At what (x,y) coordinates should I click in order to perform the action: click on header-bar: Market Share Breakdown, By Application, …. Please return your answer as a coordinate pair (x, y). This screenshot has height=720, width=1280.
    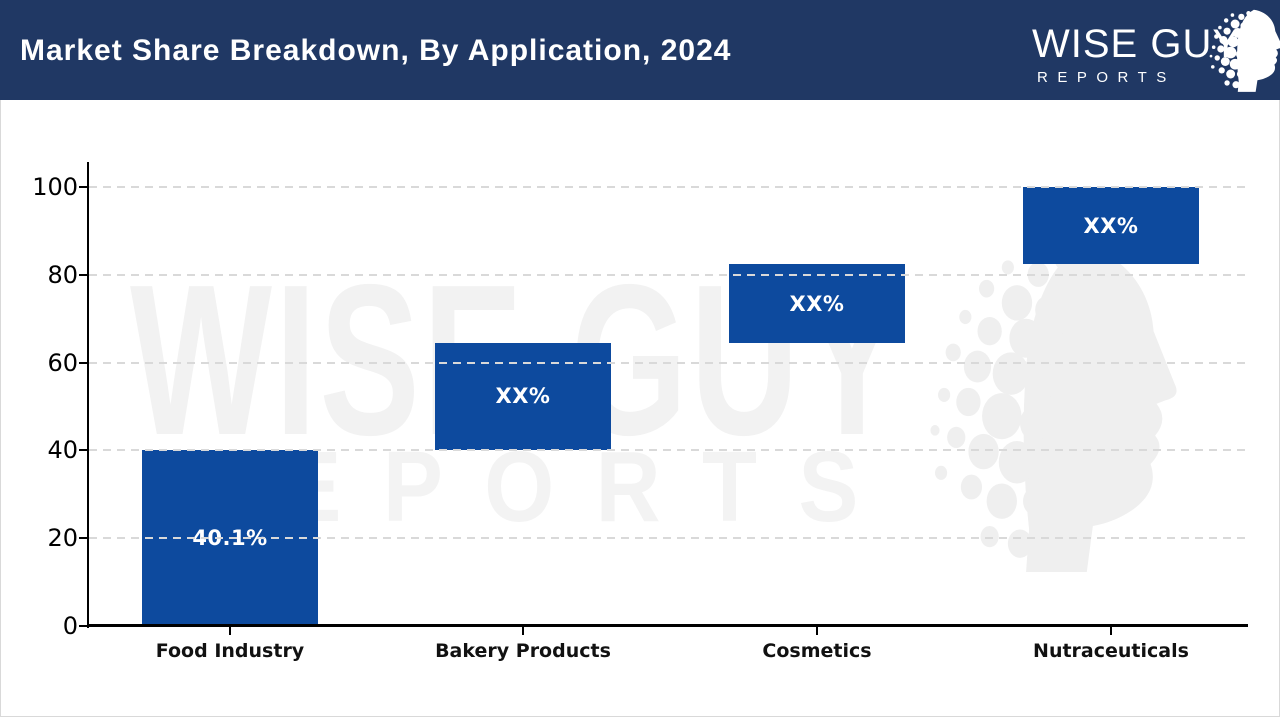
    Looking at the image, I should click on (640, 50).